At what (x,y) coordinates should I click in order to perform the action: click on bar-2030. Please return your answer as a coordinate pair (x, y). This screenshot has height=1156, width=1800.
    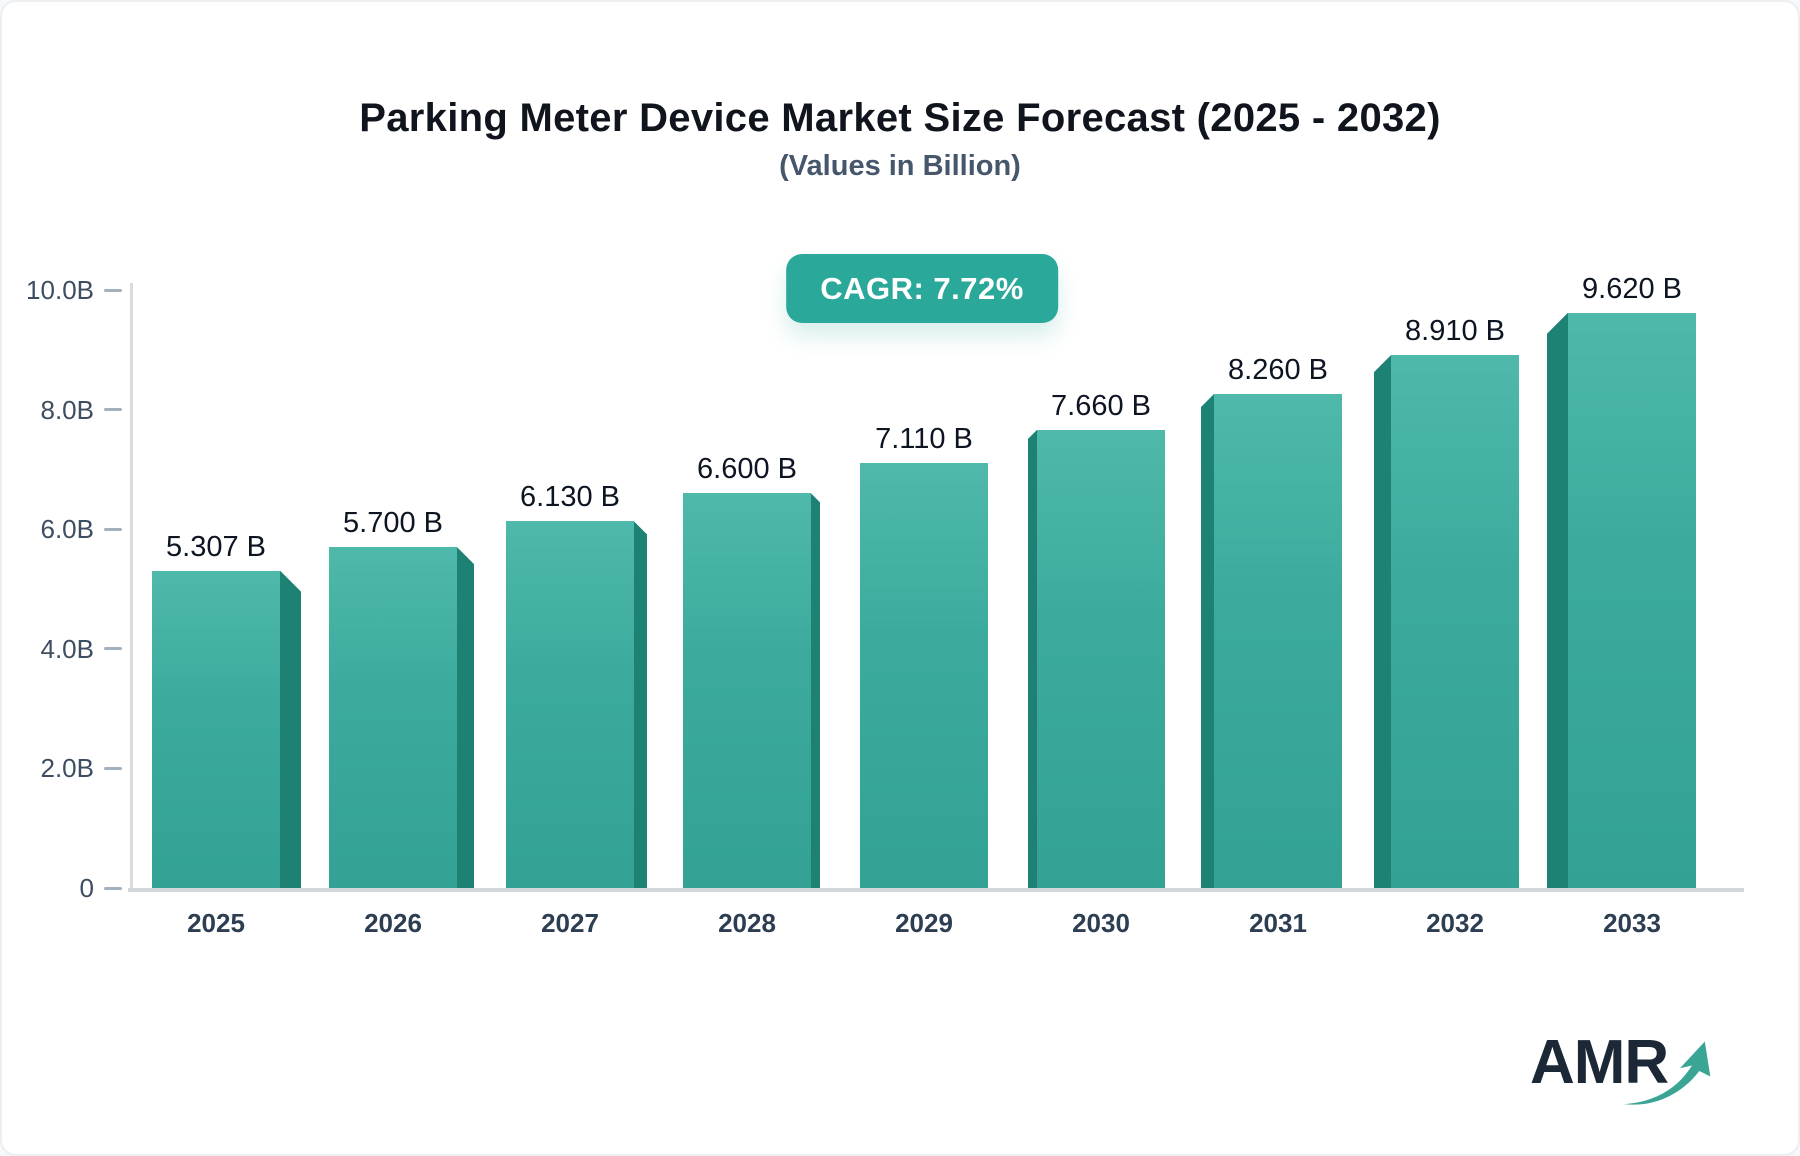
    Looking at the image, I should click on (1101, 658).